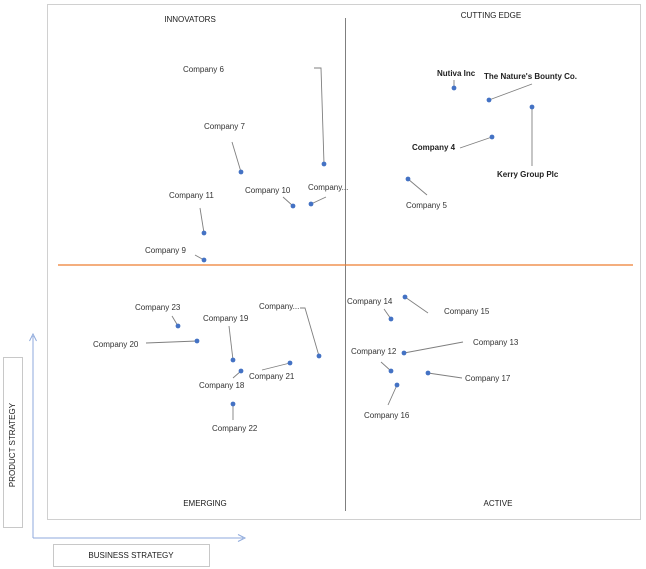 Image resolution: width=646 pixels, height=569 pixels. Describe the element at coordinates (488, 378) in the screenshot. I see `point-label-company-17: Company 17` at that location.